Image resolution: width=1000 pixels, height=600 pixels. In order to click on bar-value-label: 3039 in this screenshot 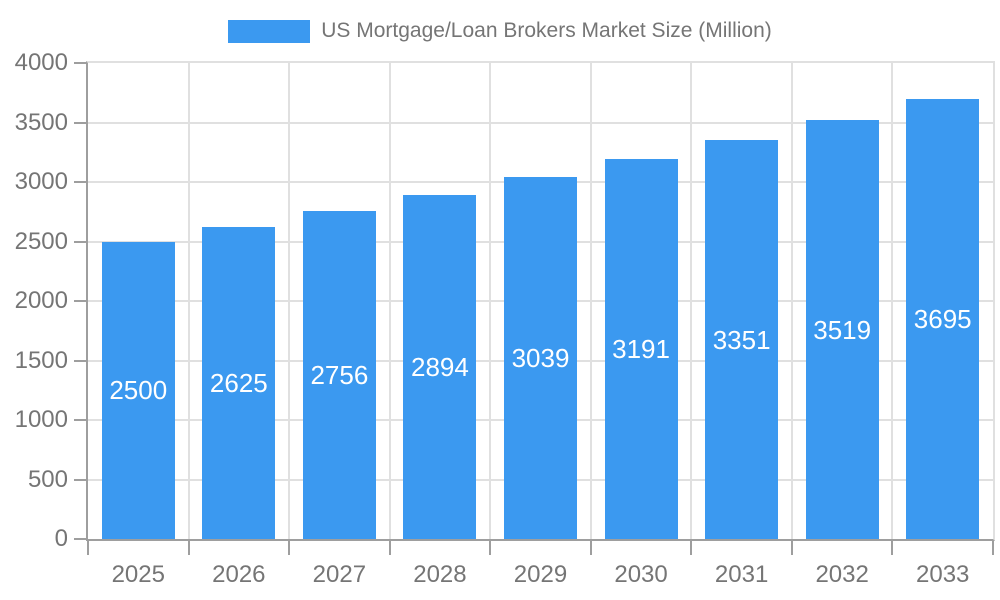, I will do `click(540, 358)`.